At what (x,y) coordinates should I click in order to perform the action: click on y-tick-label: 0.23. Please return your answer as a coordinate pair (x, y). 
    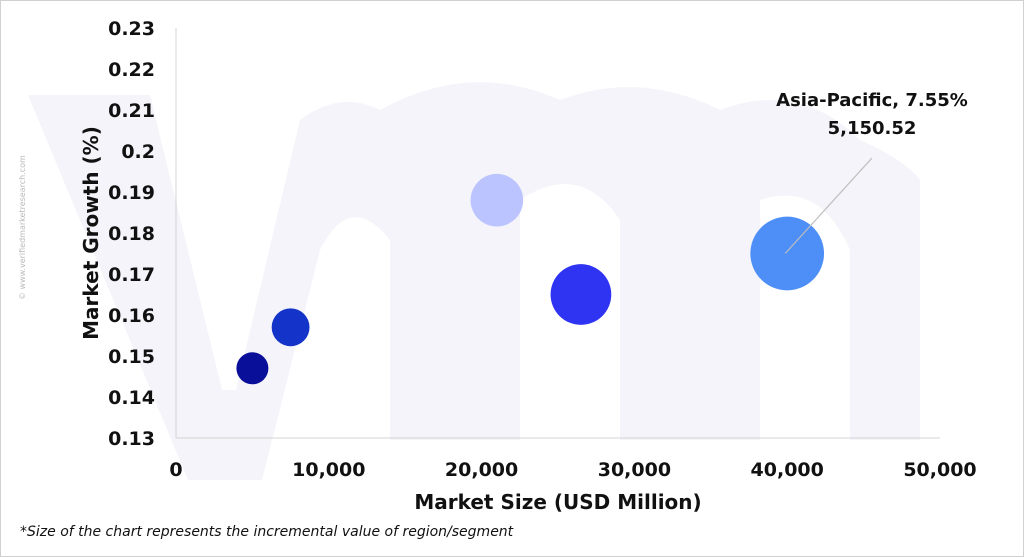
    Looking at the image, I should click on (131, 29).